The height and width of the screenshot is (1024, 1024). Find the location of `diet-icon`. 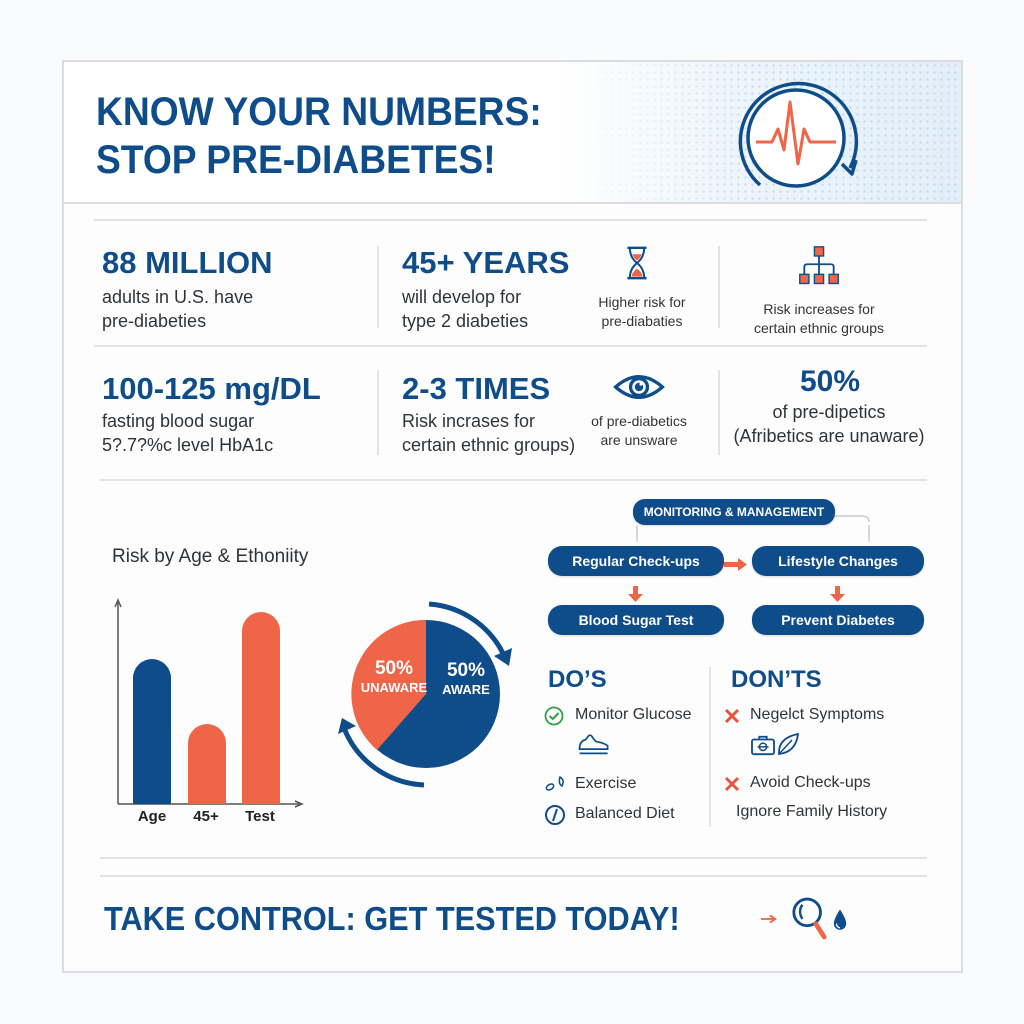

diet-icon is located at coordinates (555, 815).